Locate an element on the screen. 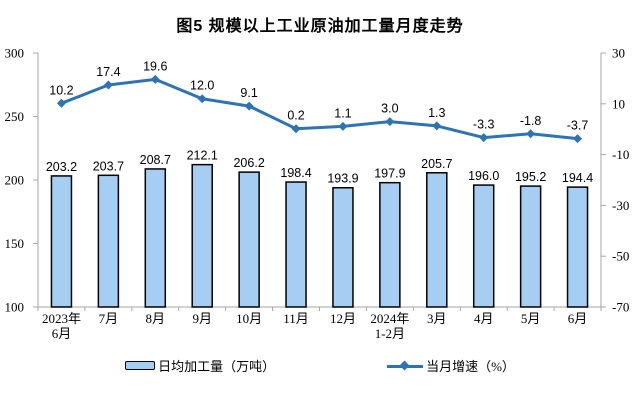  x-axis-label: 3月 is located at coordinates (437, 318).